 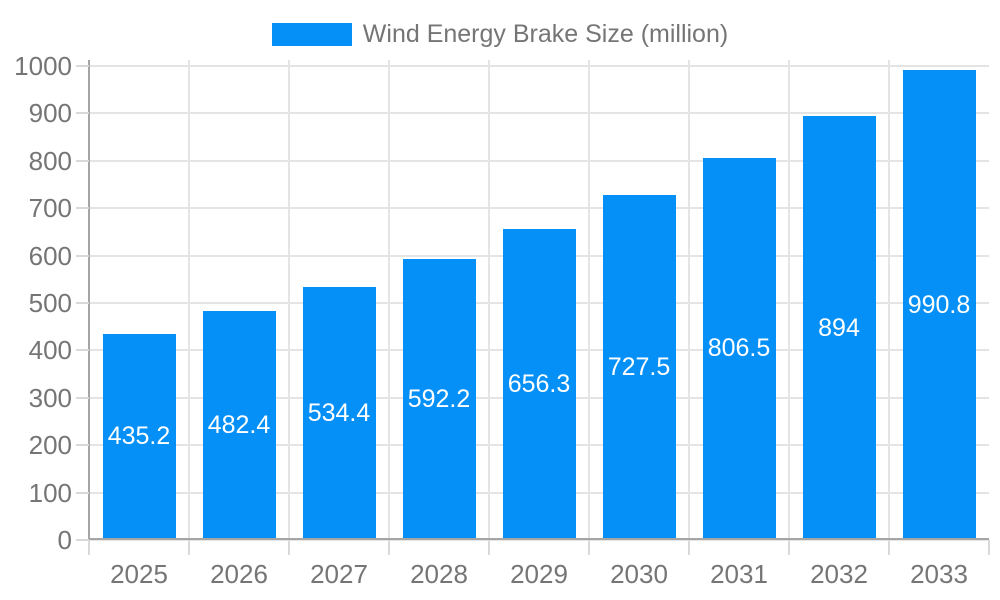 What do you see at coordinates (50, 445) in the screenshot?
I see `y-tick-label: 200` at bounding box center [50, 445].